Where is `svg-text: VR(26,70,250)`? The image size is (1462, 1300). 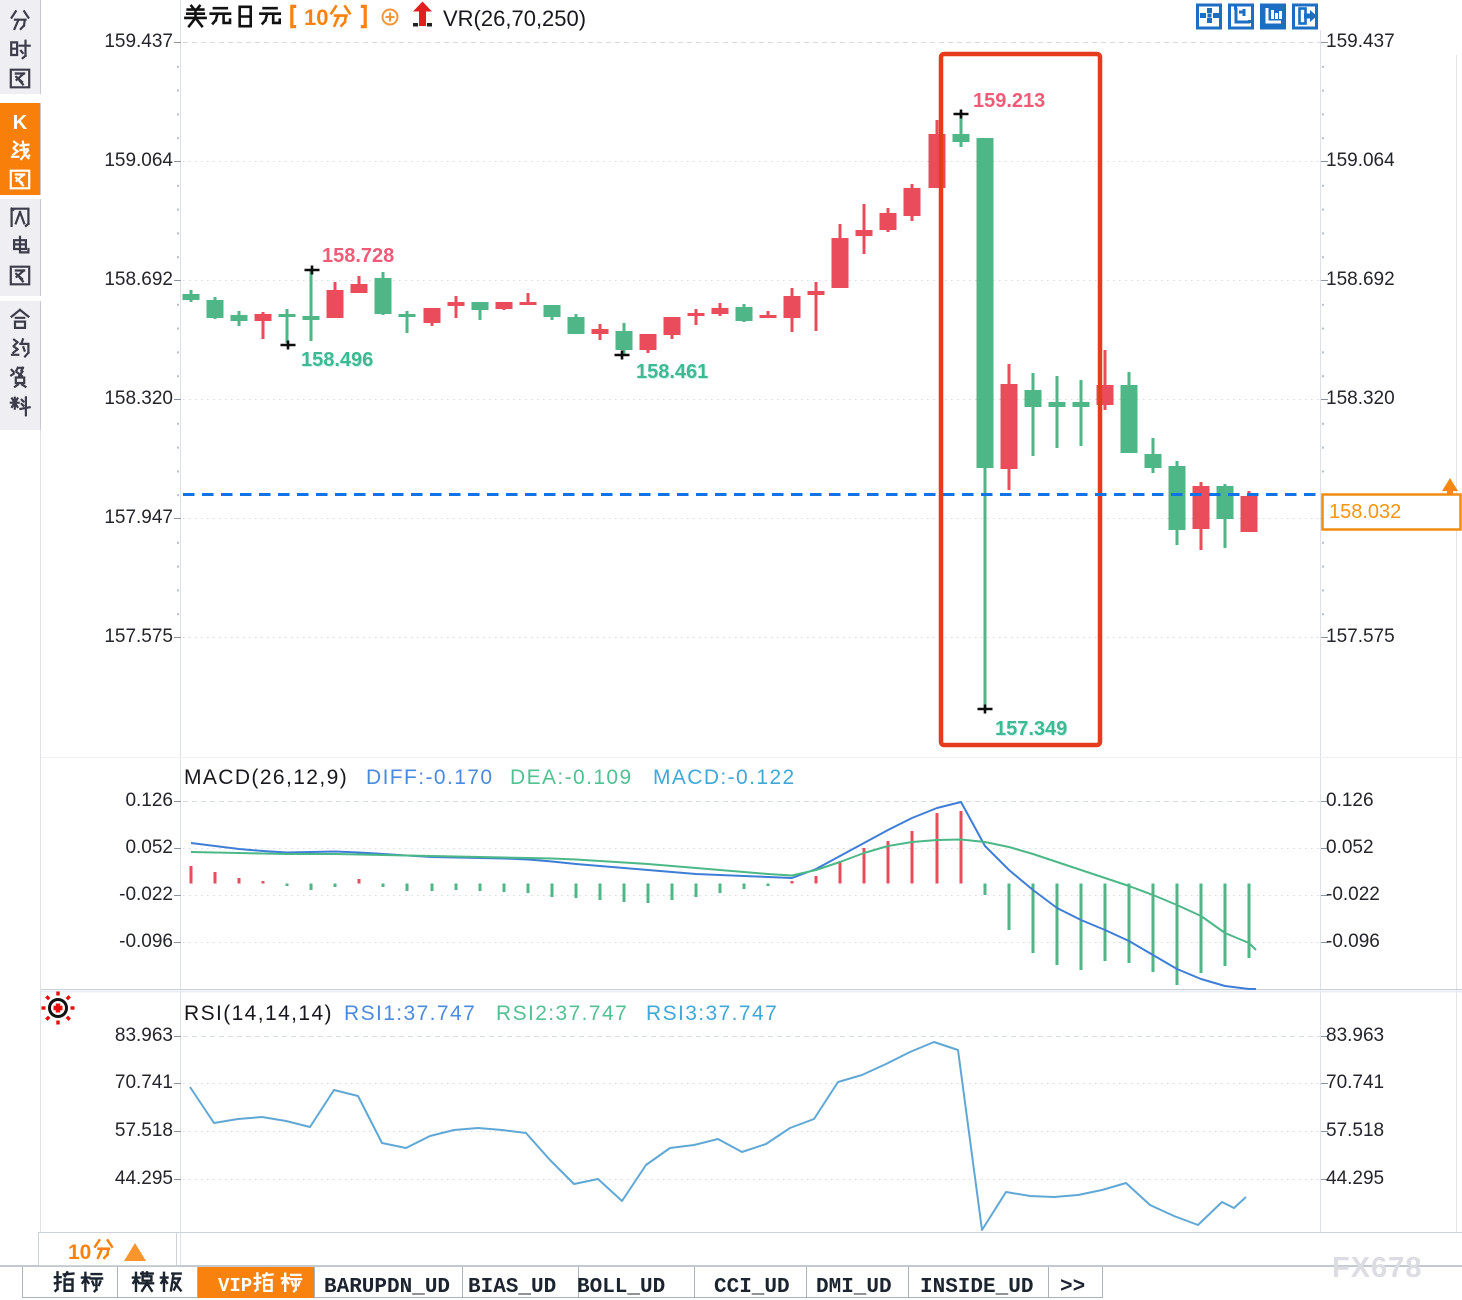
svg-text: VR(26,70,250) is located at coordinates (514, 18).